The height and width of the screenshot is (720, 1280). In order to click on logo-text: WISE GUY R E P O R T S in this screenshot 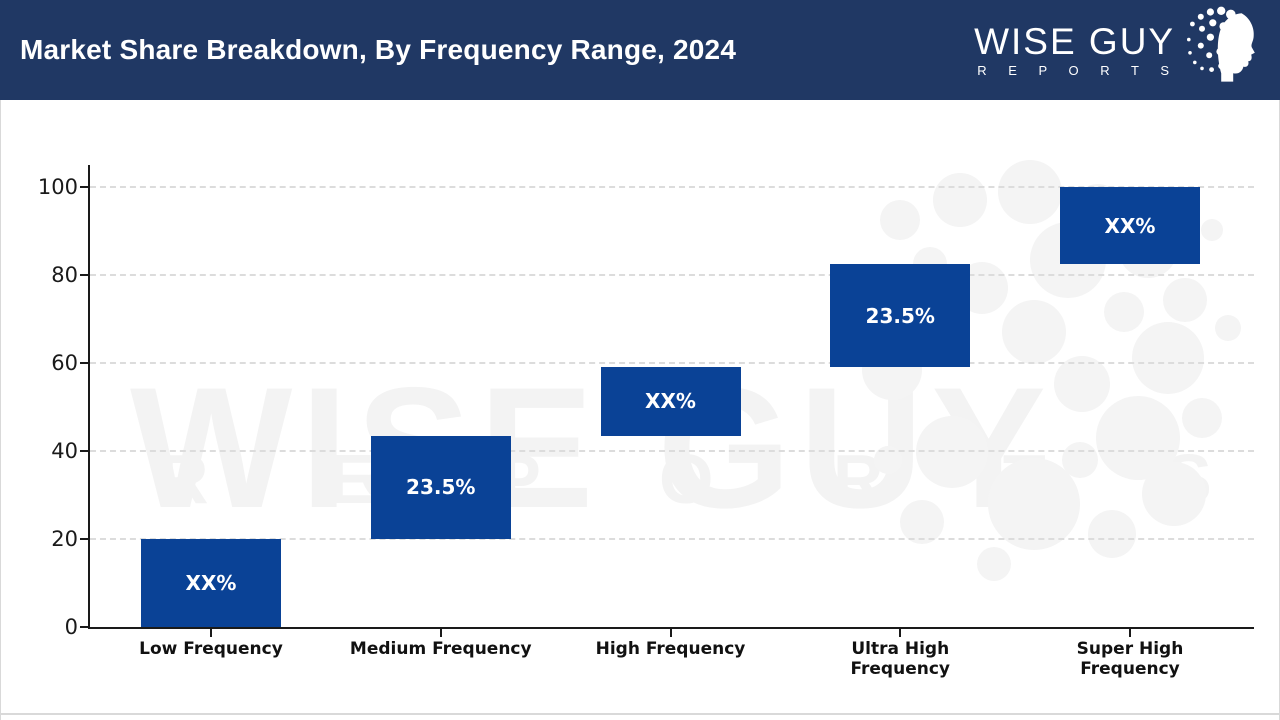, I will do `click(1074, 50)`.